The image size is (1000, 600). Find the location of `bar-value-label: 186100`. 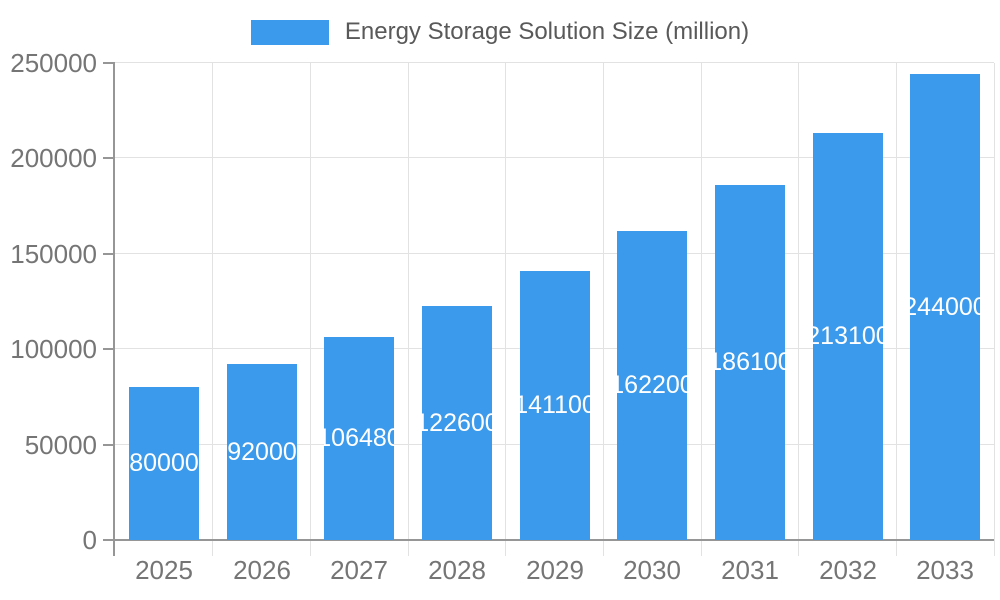

bar-value-label: 186100 is located at coordinates (750, 362).